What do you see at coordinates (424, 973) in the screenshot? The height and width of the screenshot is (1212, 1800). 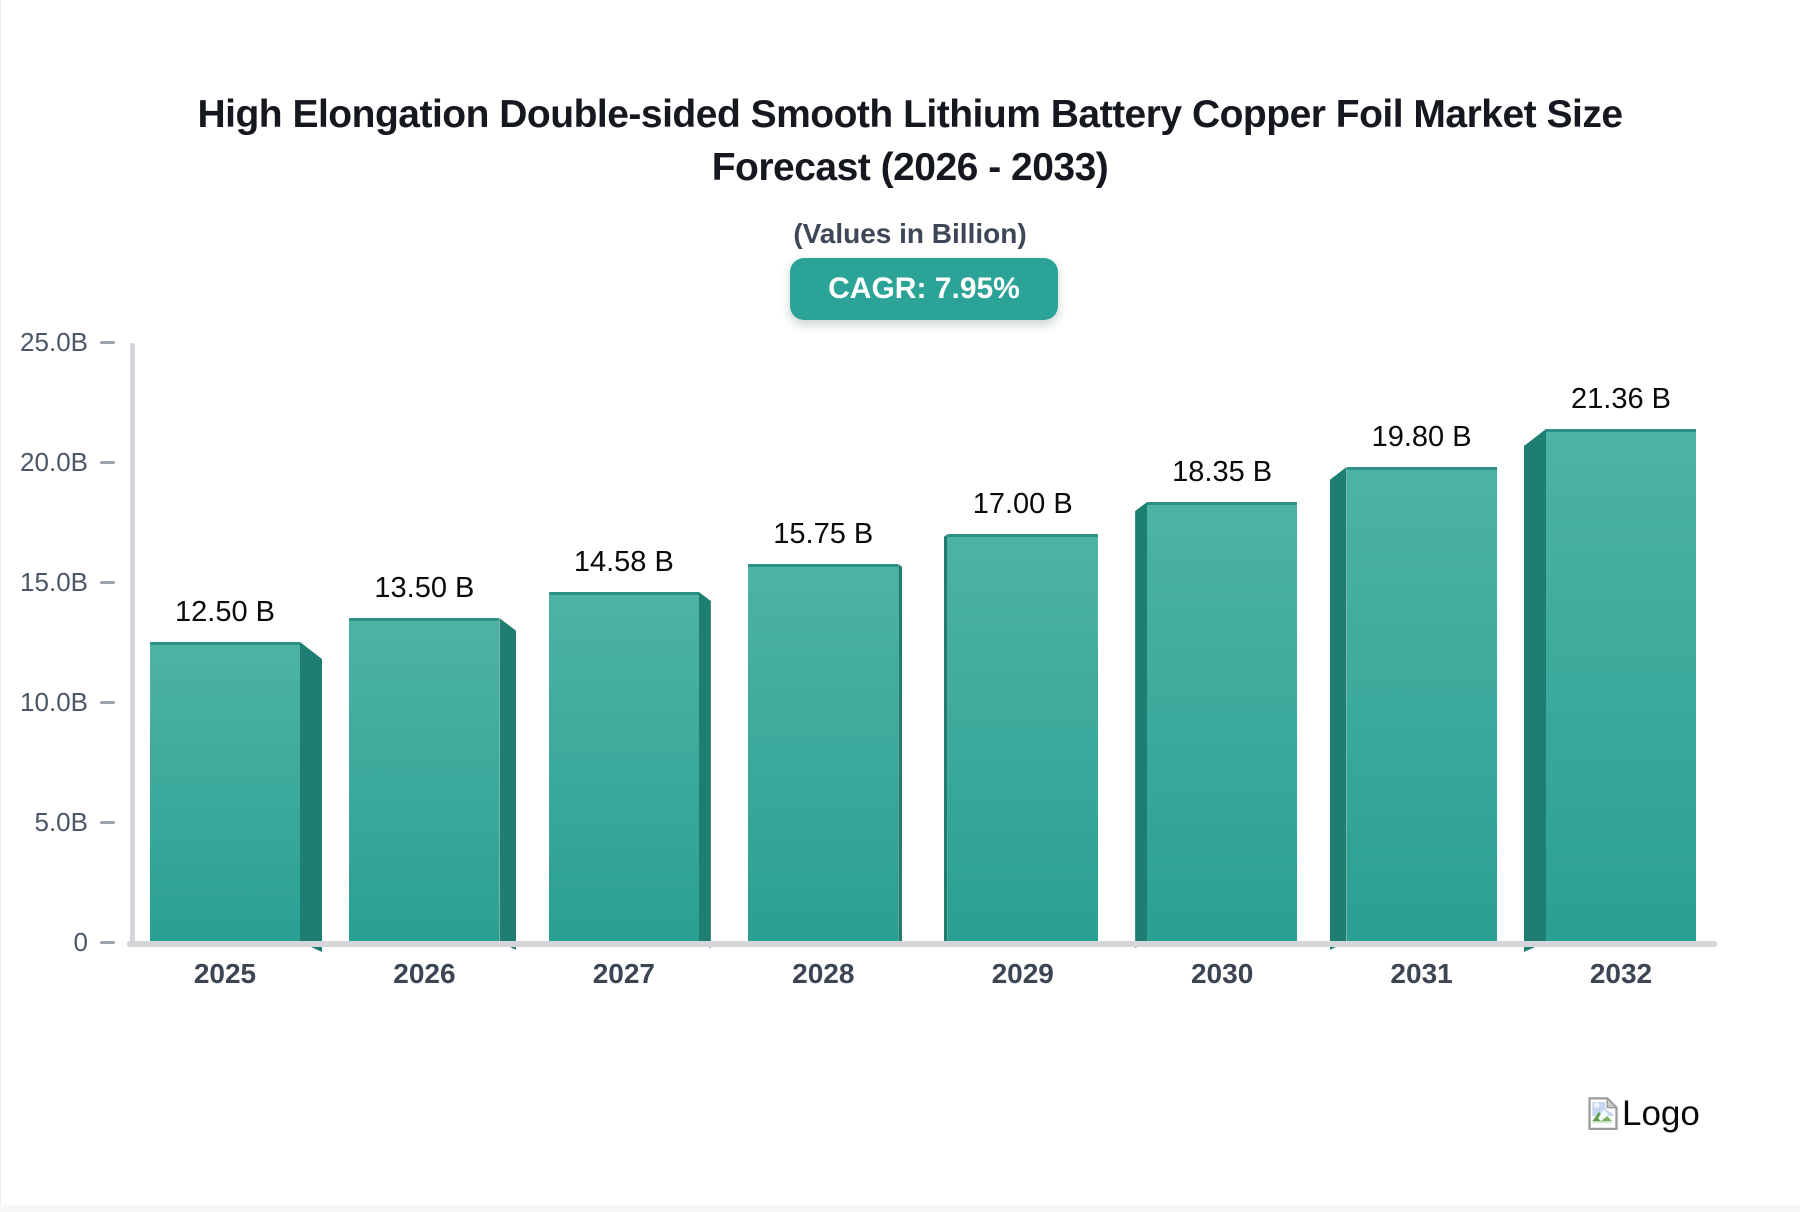 I see `x-axis-label: 2026` at bounding box center [424, 973].